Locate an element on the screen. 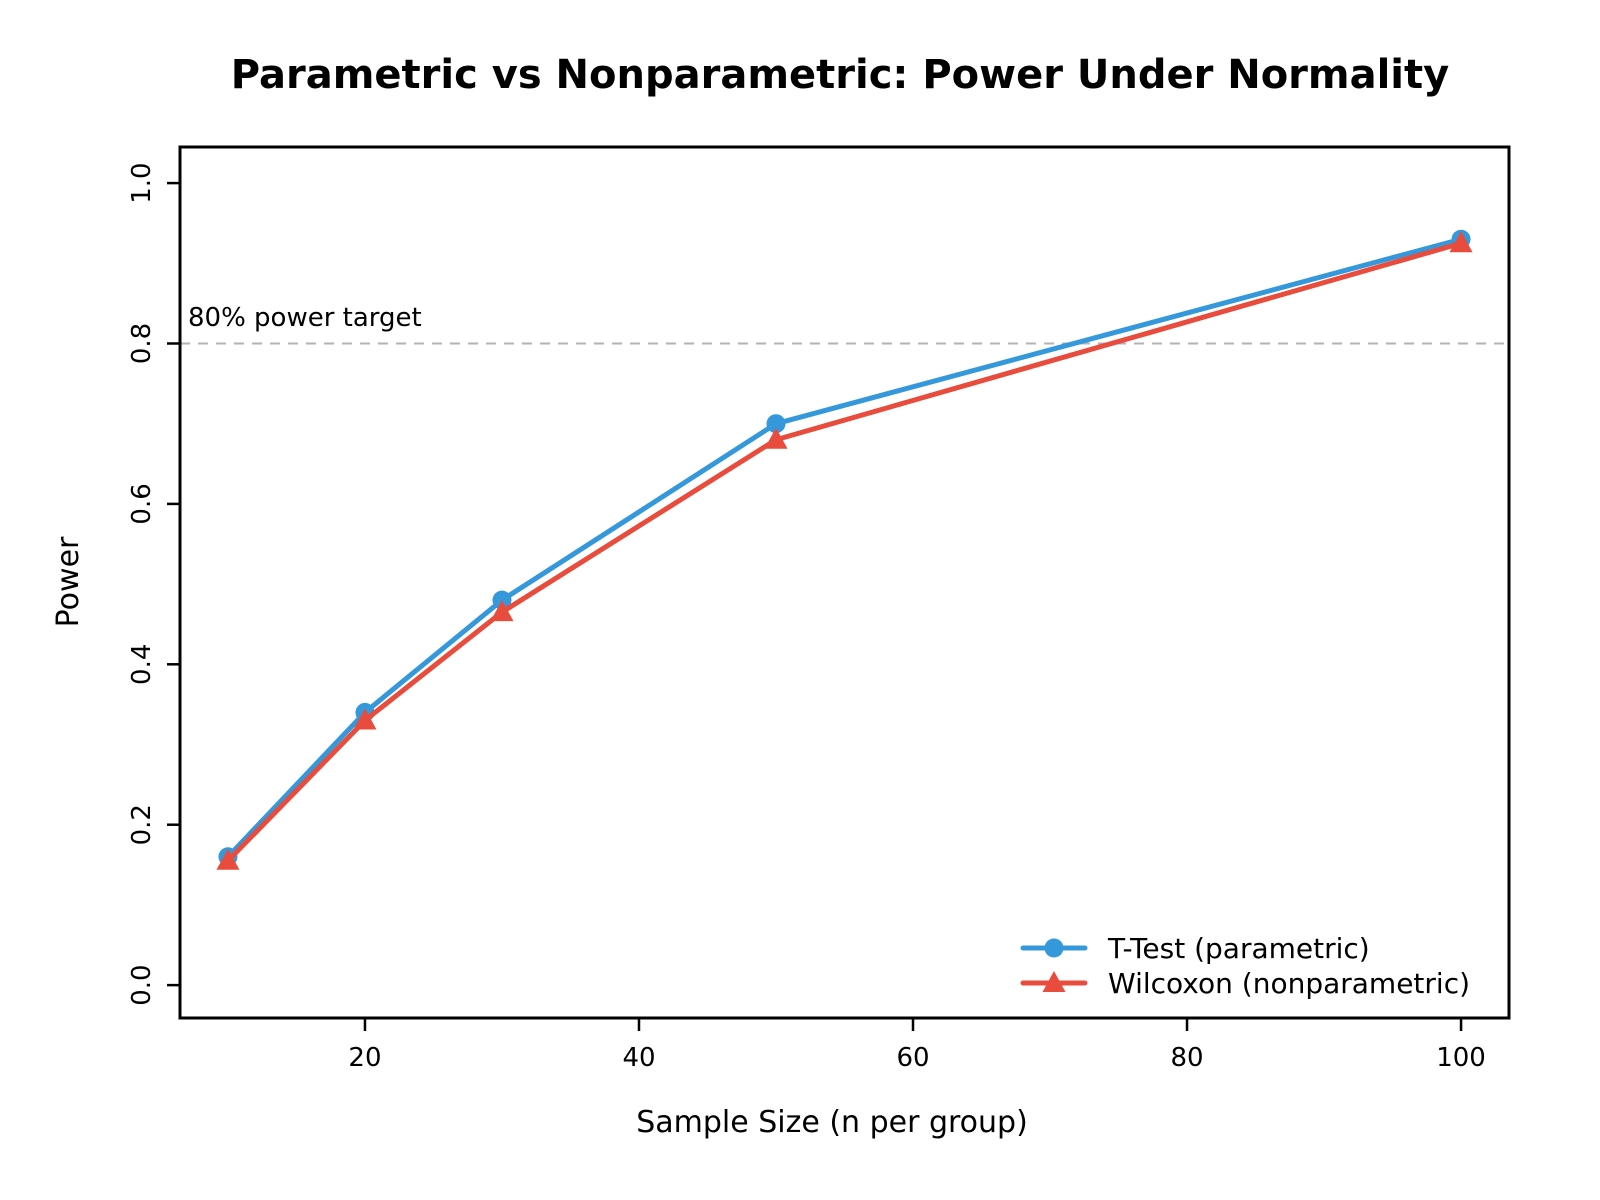 The image size is (1600, 1200). y-tick-label-1.0: 1.0 is located at coordinates (142, 182).